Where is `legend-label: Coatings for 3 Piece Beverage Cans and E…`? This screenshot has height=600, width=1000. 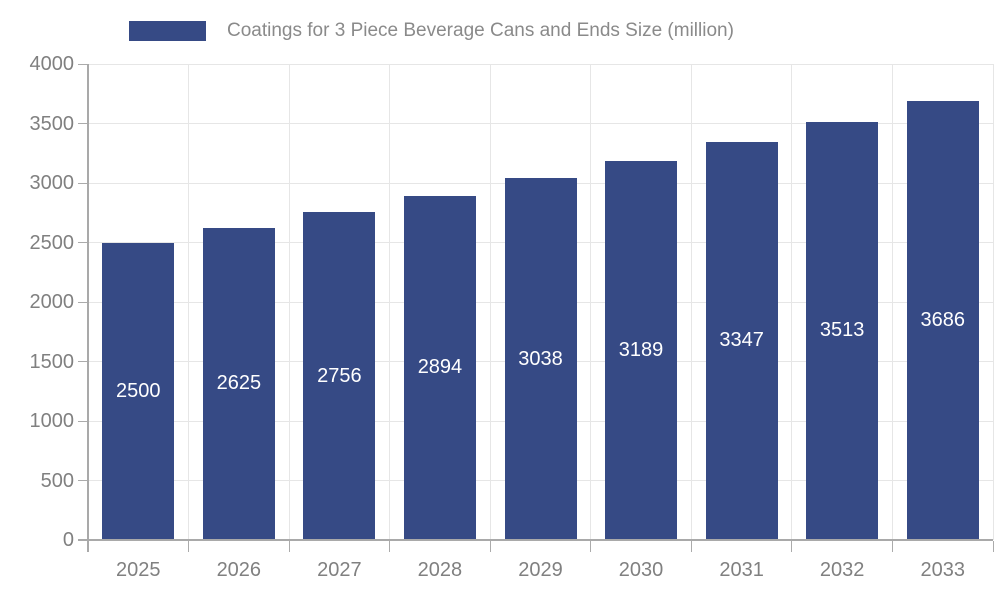 legend-label: Coatings for 3 Piece Beverage Cans and E… is located at coordinates (480, 30).